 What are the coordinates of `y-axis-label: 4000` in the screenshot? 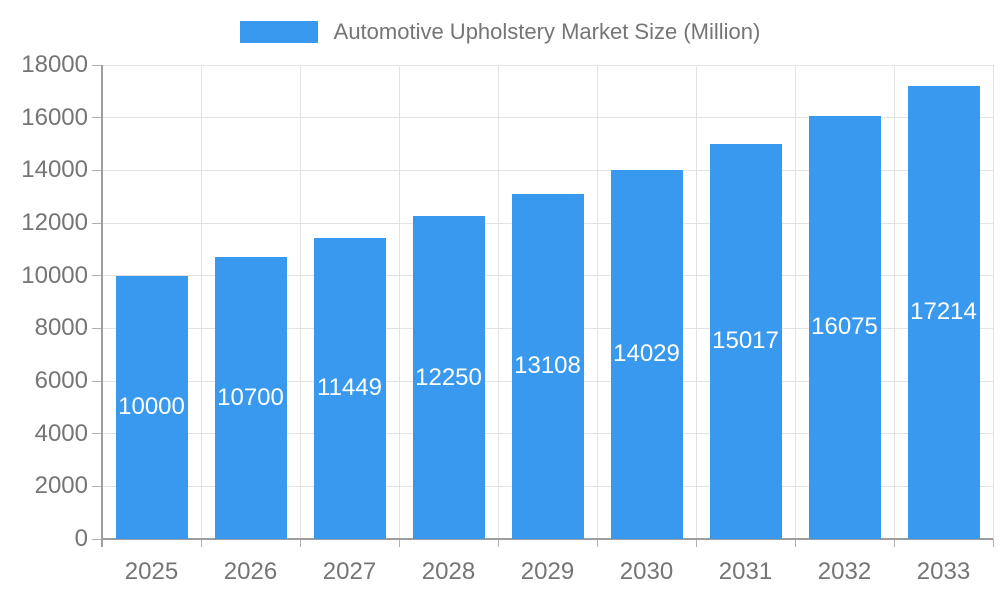 It's located at (61, 433).